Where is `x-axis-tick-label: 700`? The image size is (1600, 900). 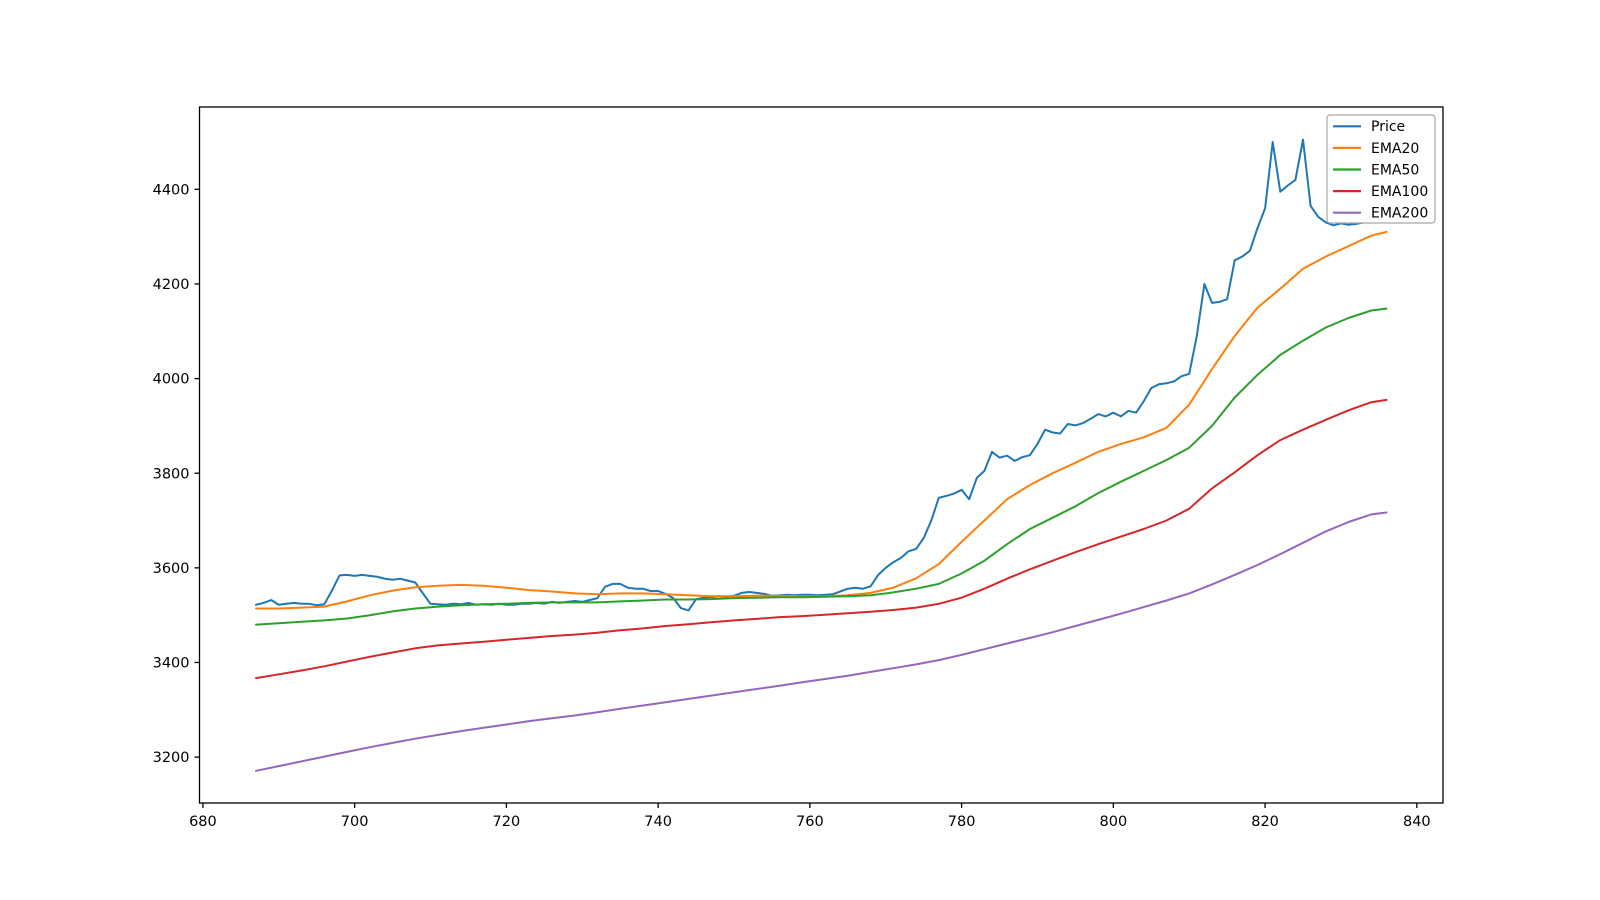 x-axis-tick-label: 700 is located at coordinates (355, 822).